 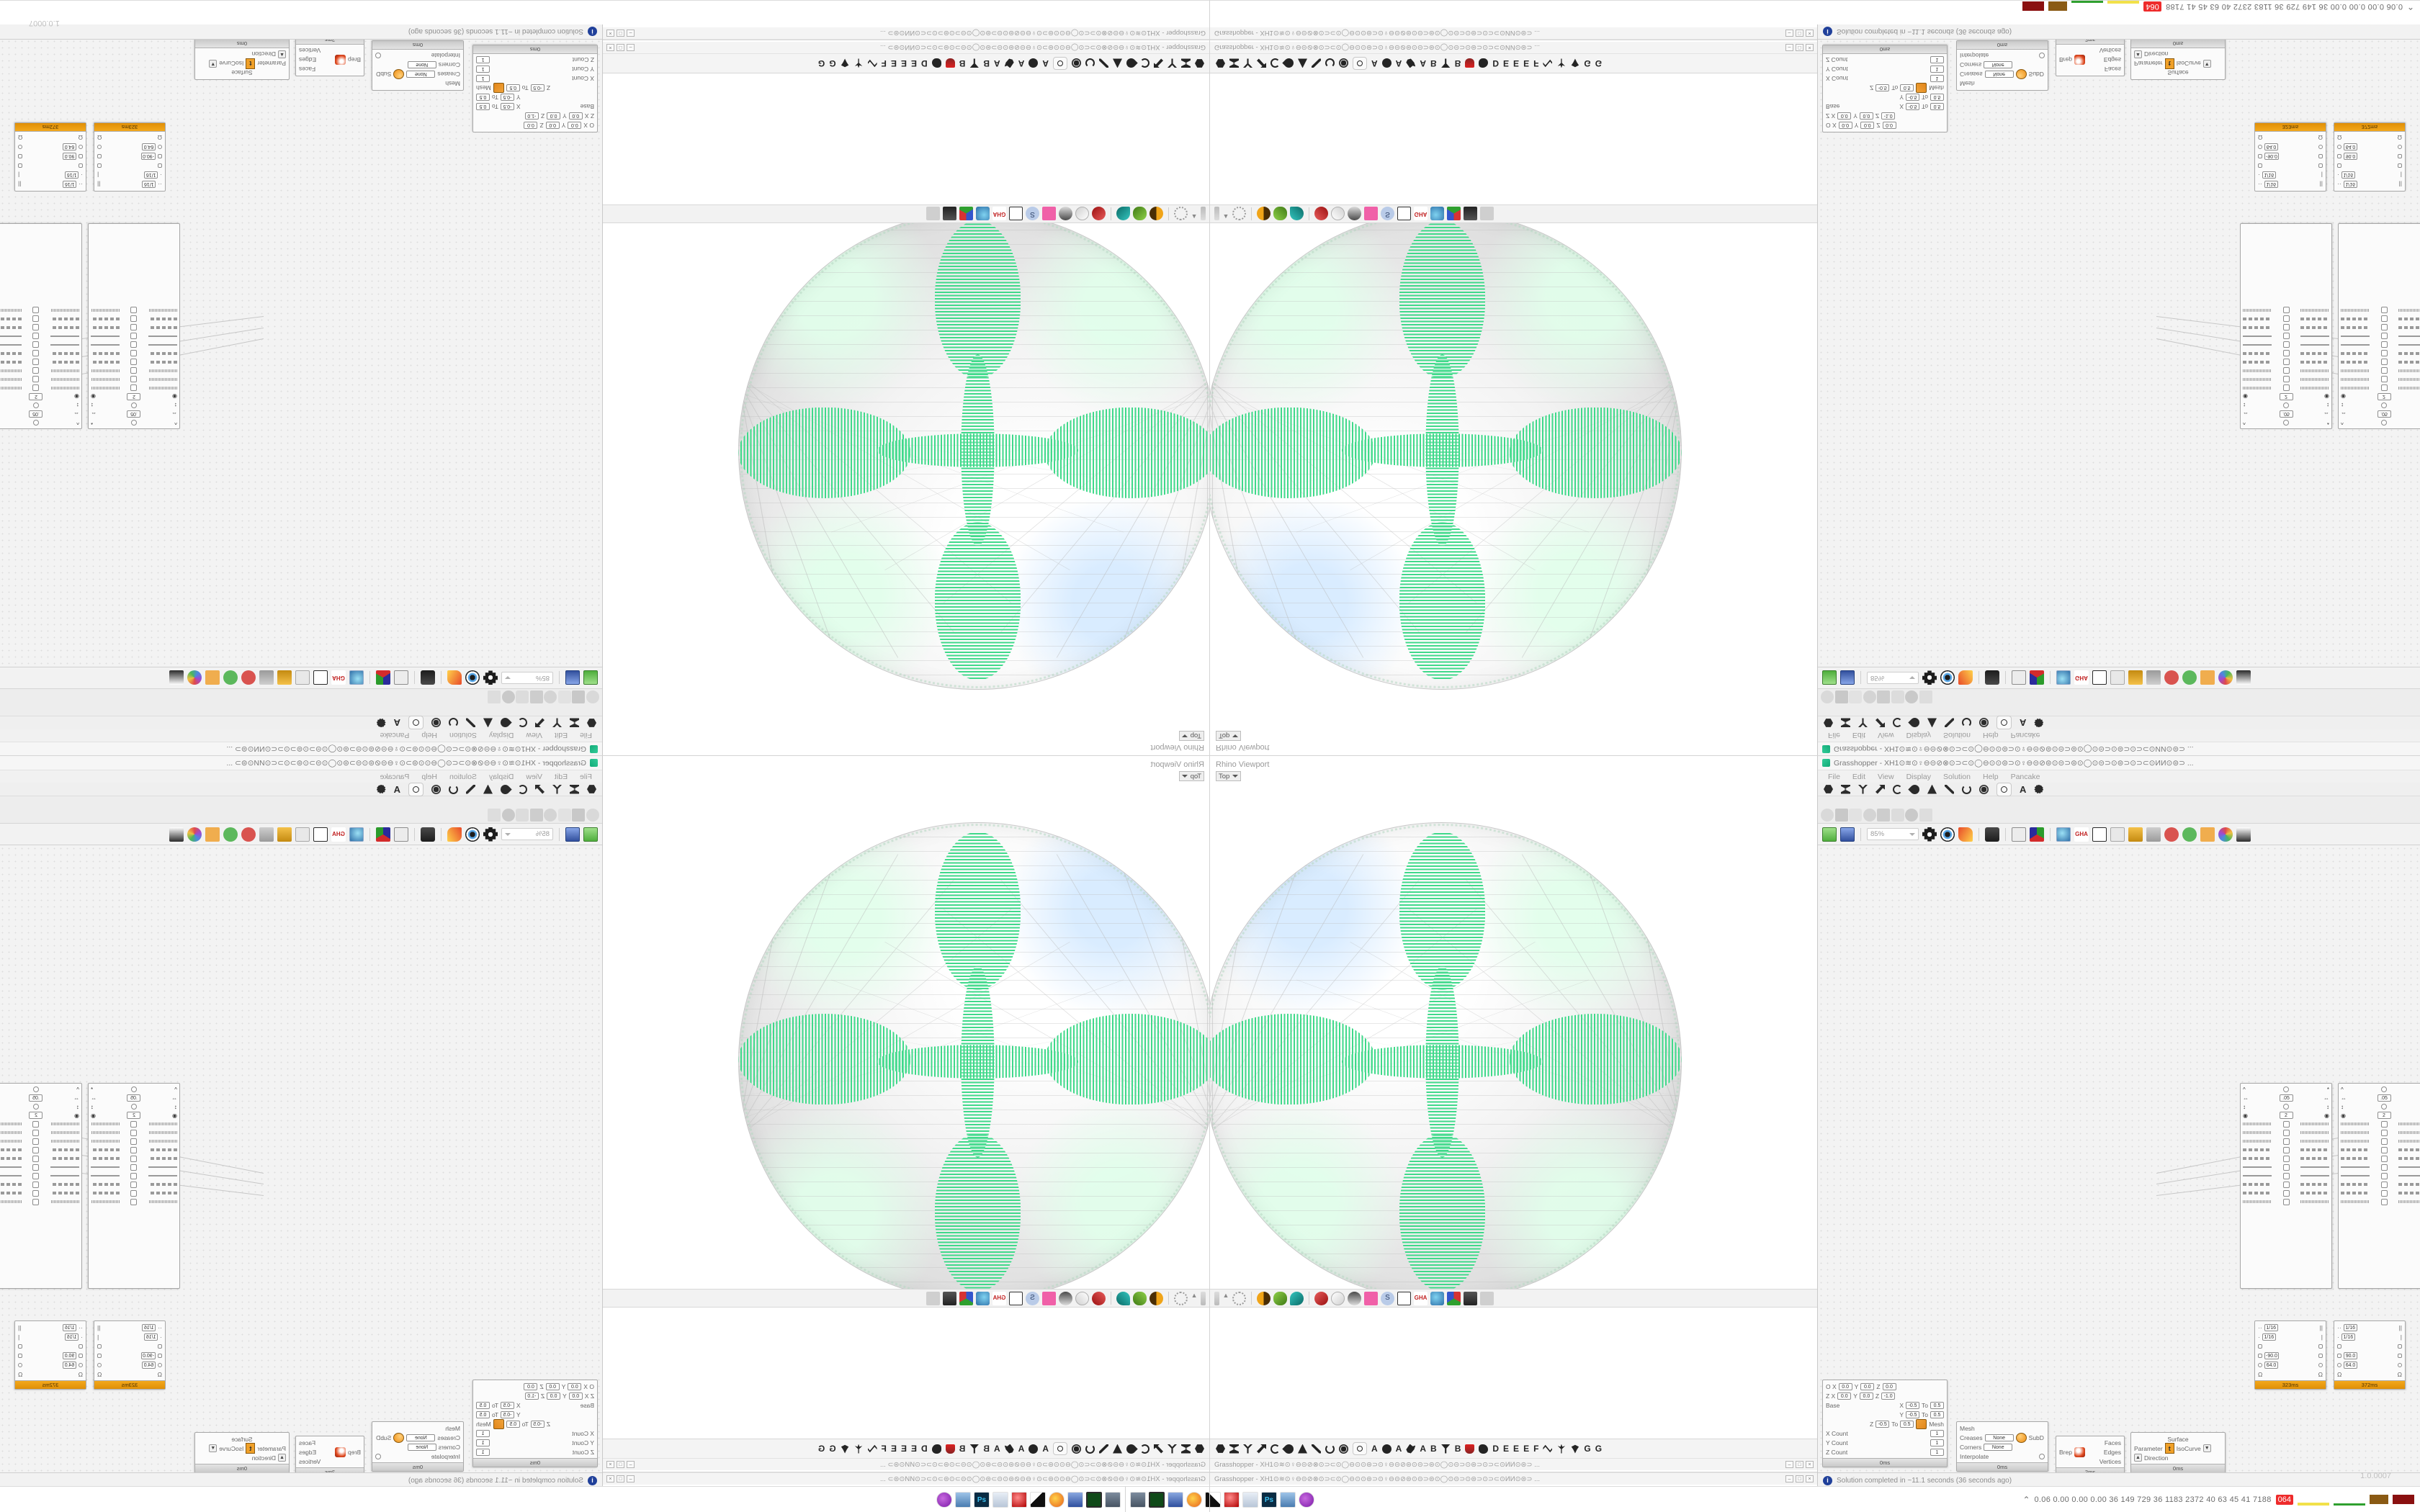 I want to click on tree-icon, so click(x=859, y=1449).